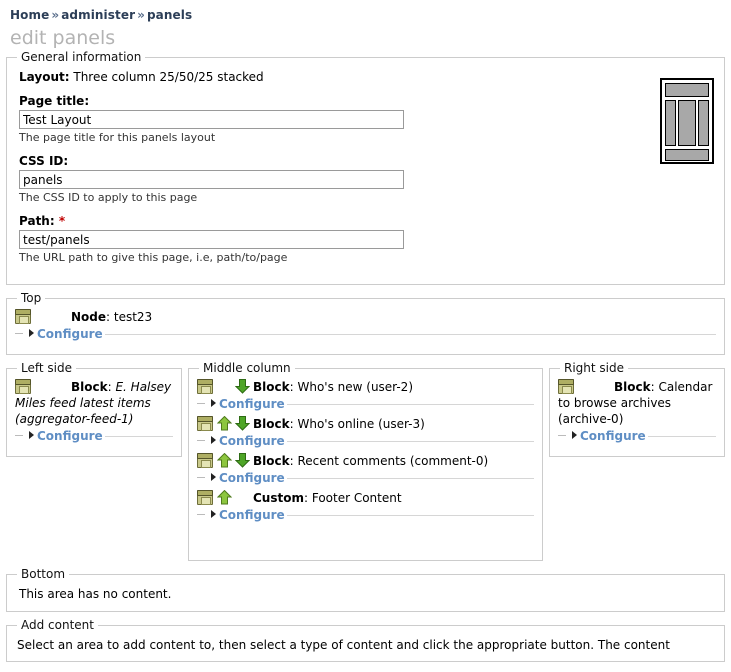 The image size is (731, 672). Describe the element at coordinates (30, 15) in the screenshot. I see `breadcrumb-item-home: Home` at that location.